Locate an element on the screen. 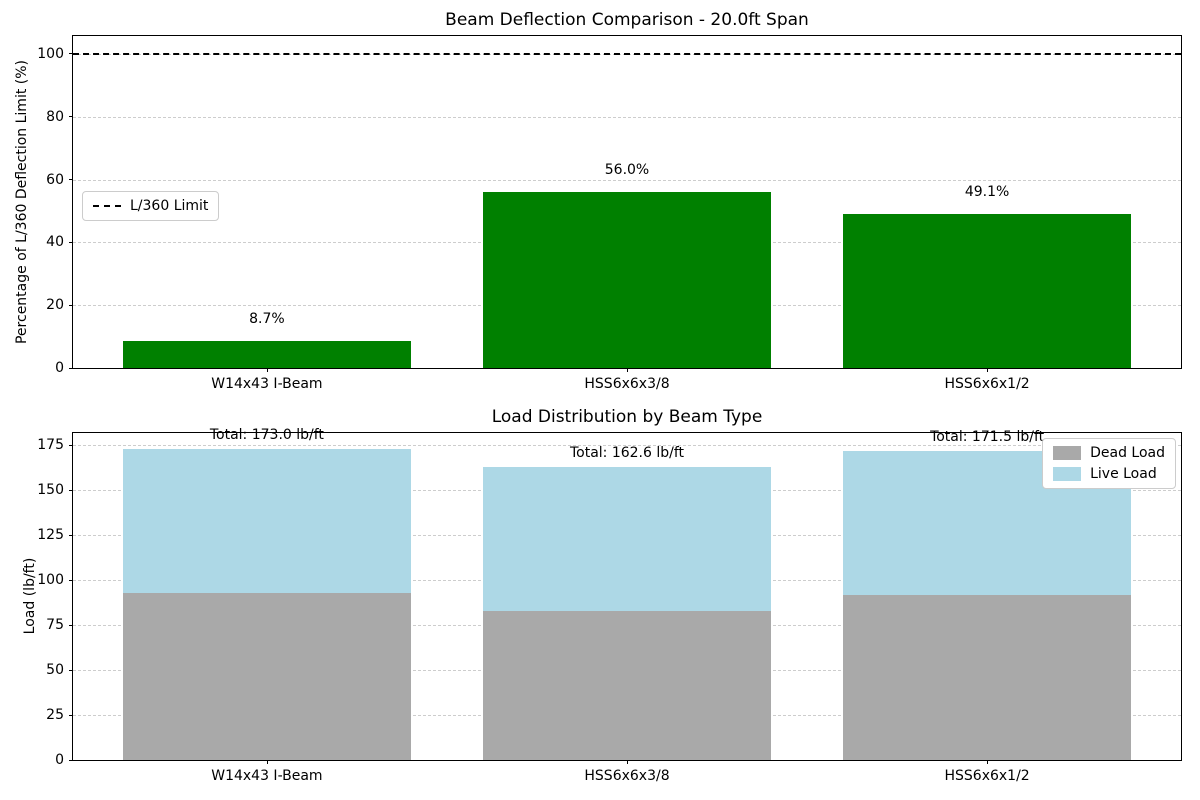 This screenshot has width=1200, height=800. chart1-title: Beam Deflection Comparison - 20.0ft Span is located at coordinates (627, 20).